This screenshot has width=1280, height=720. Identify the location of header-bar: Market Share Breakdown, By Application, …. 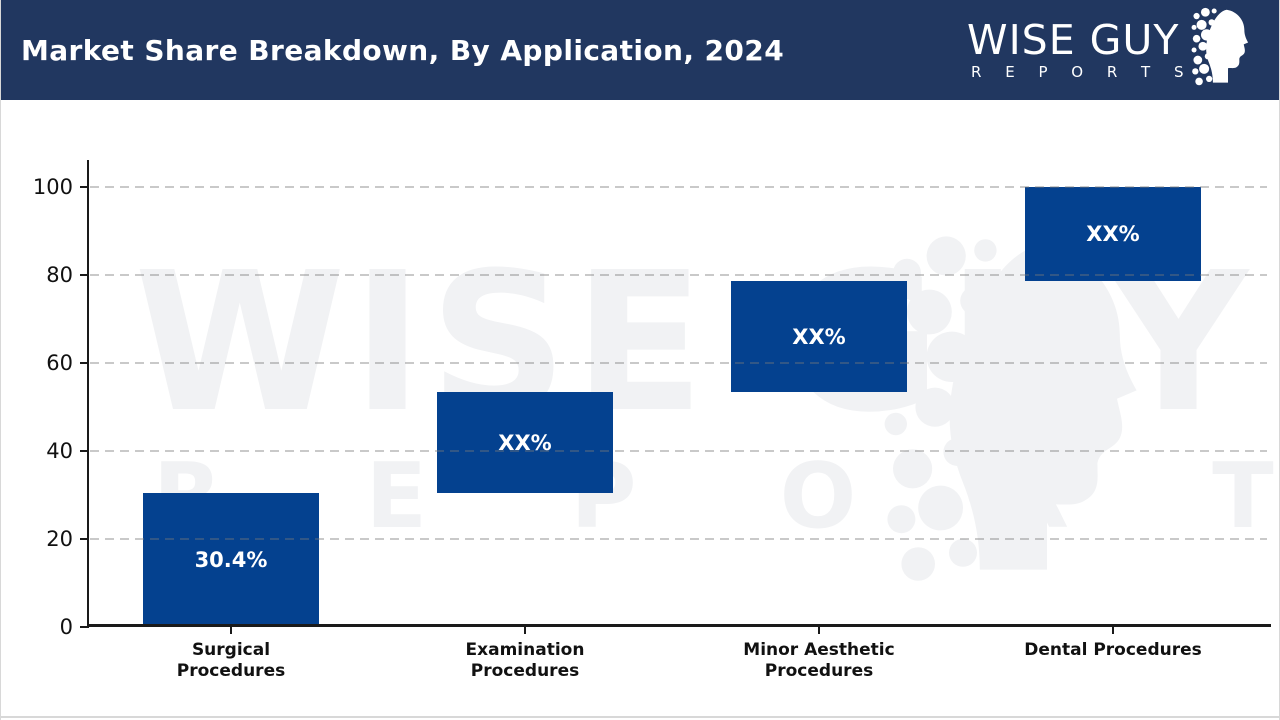
(640, 50).